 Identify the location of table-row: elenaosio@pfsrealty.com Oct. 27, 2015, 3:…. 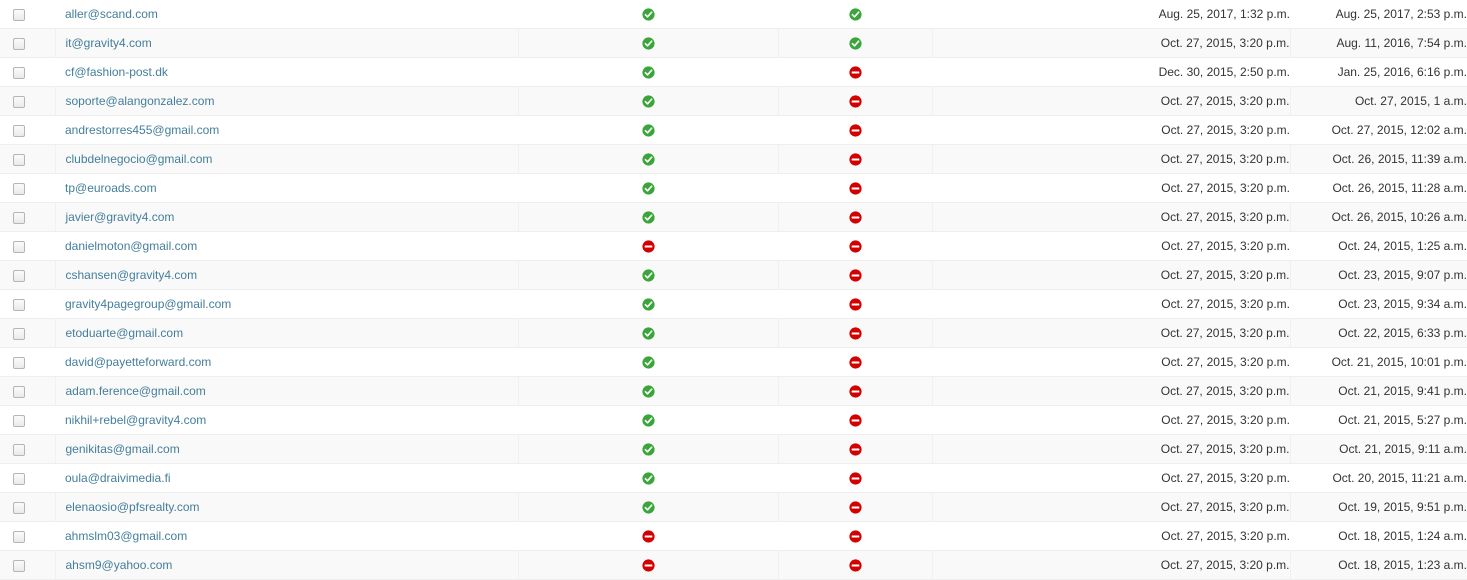
(733, 507).